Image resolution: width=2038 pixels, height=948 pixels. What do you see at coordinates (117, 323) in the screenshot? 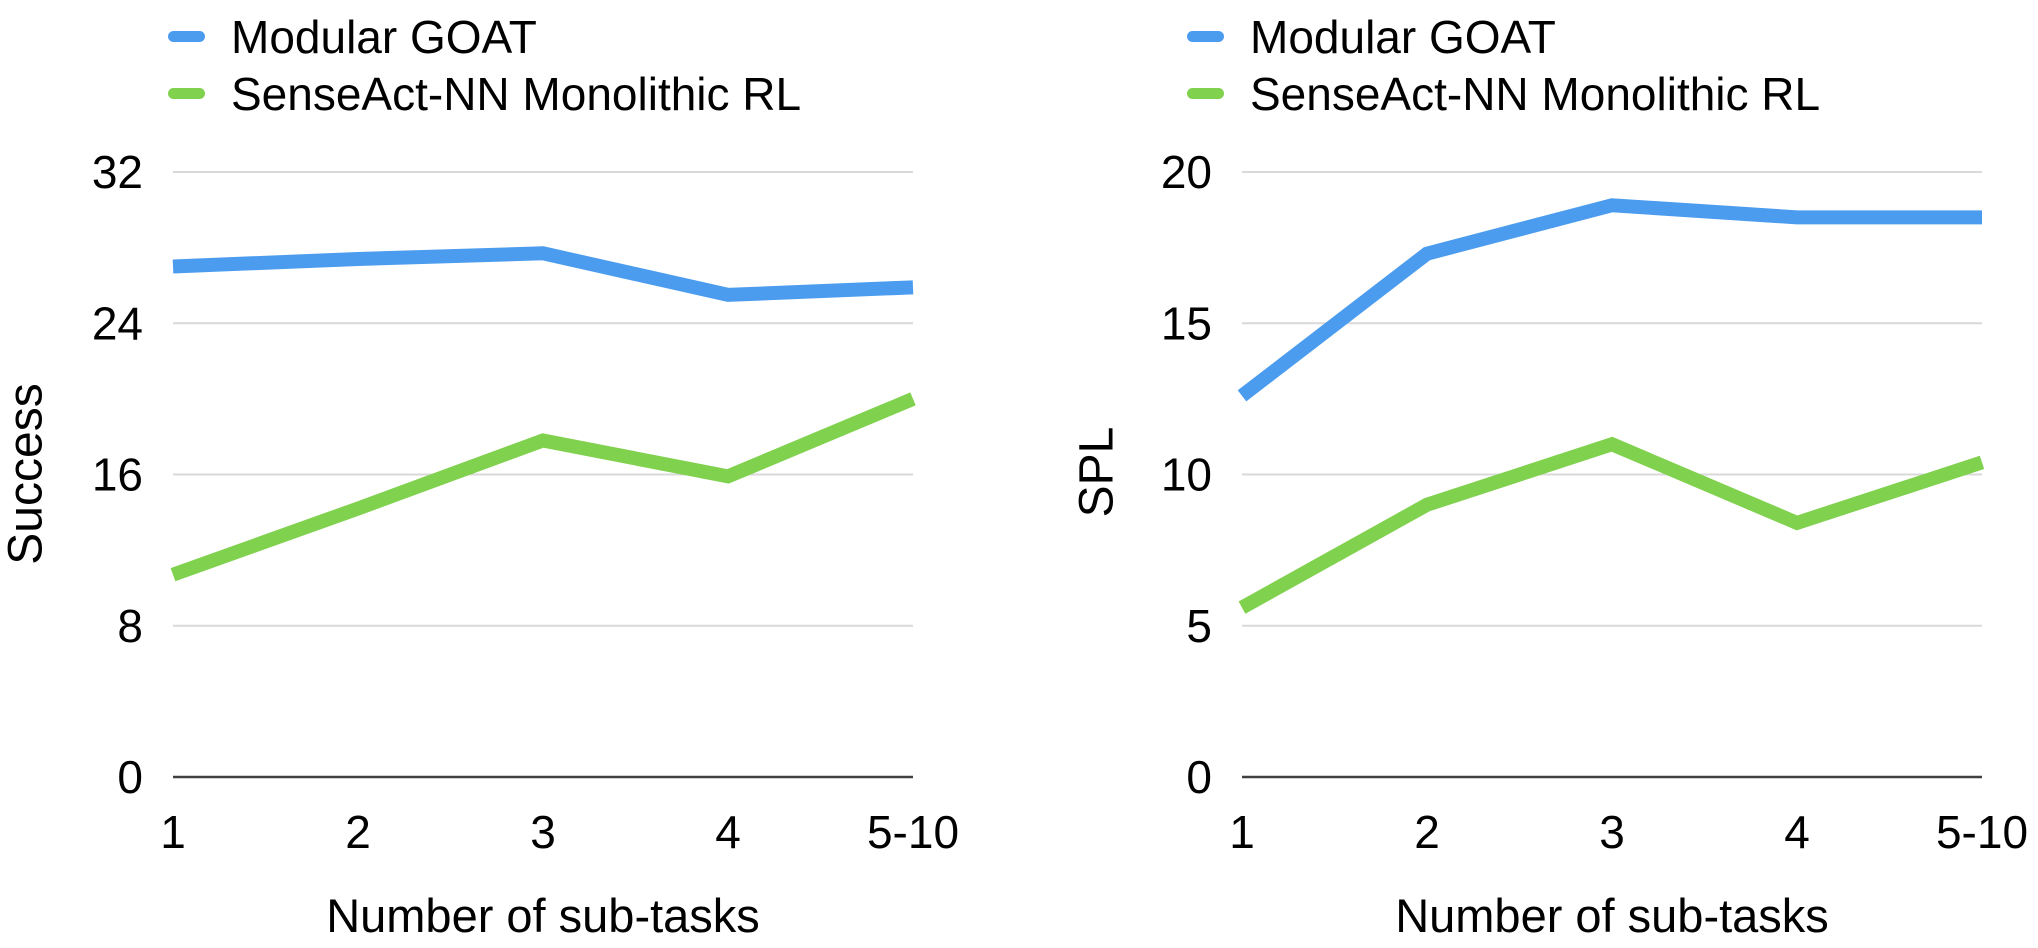
I see `y-tick-label: 24` at bounding box center [117, 323].